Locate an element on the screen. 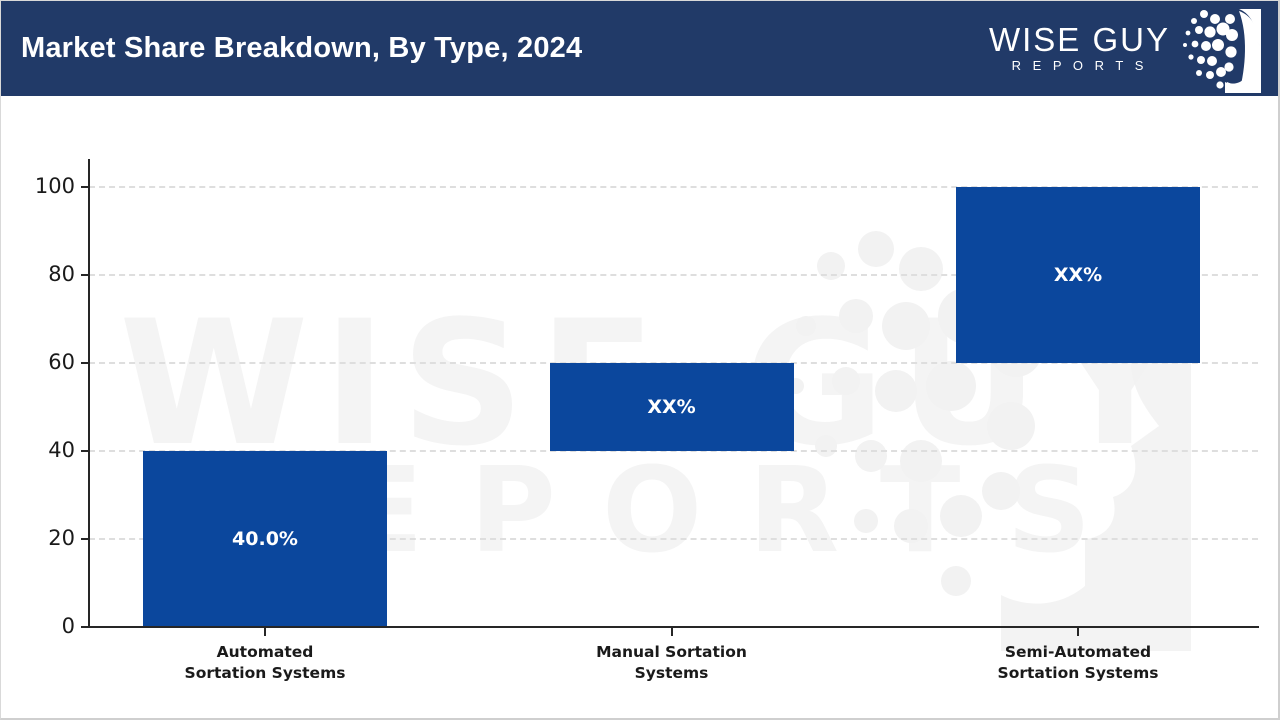 This screenshot has height=720, width=1280. y-tick-label-0: 0 is located at coordinates (68, 626).